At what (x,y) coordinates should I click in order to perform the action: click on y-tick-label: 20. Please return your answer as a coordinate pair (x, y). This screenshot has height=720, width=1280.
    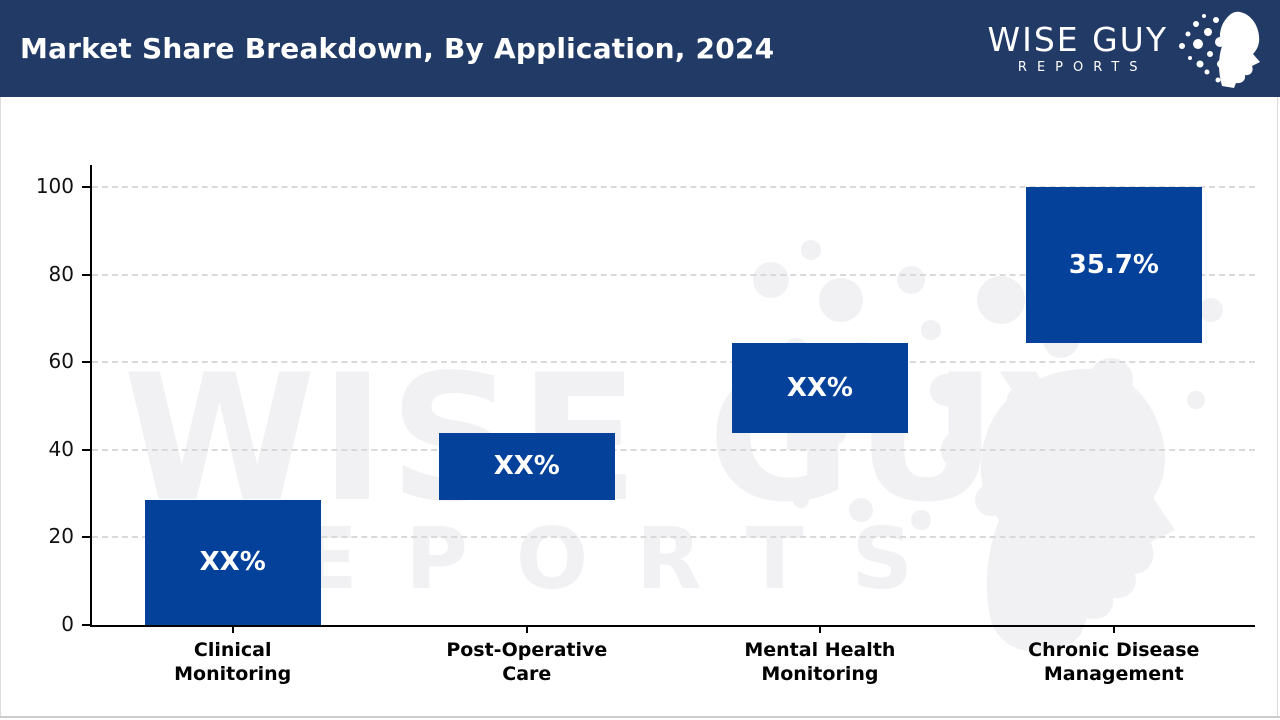
    Looking at the image, I should click on (61, 536).